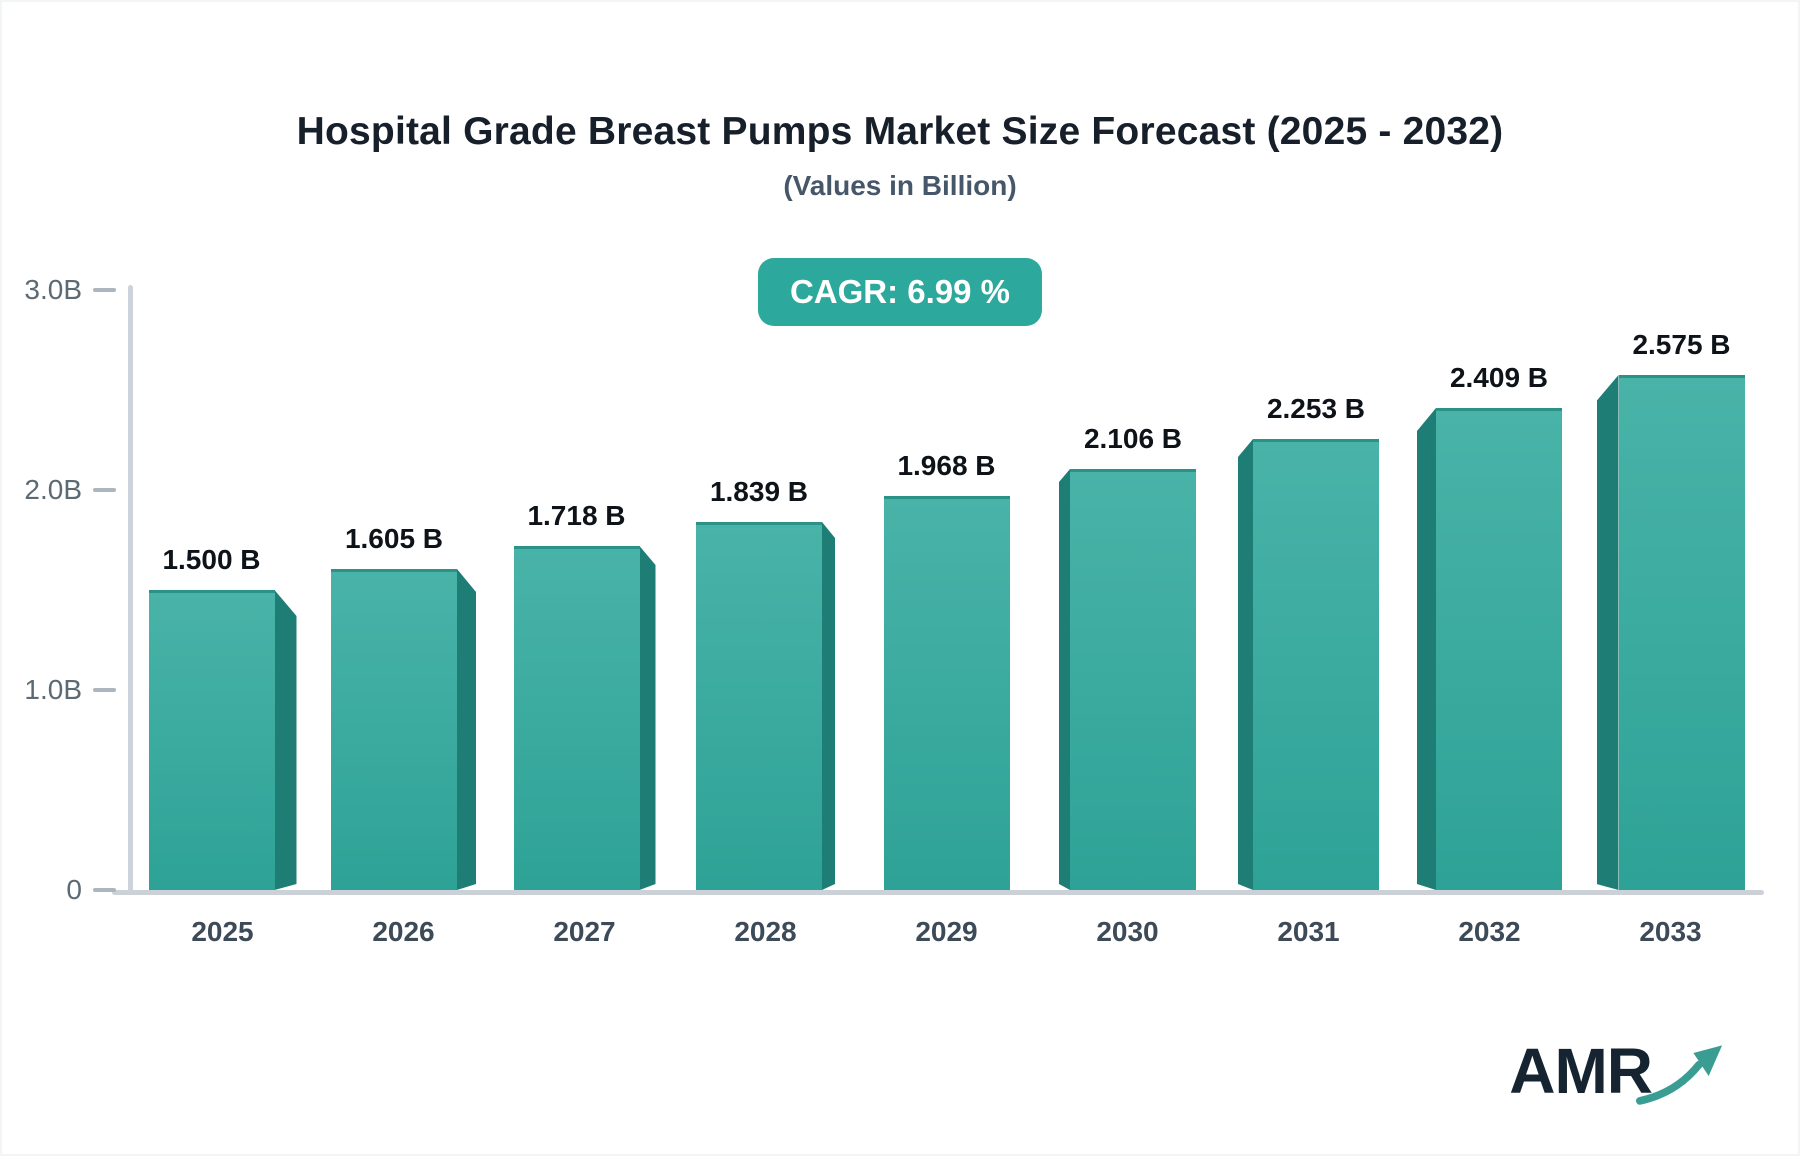 This screenshot has height=1156, width=1800. What do you see at coordinates (53, 489) in the screenshot?
I see `y-tick-label: 2.0B` at bounding box center [53, 489].